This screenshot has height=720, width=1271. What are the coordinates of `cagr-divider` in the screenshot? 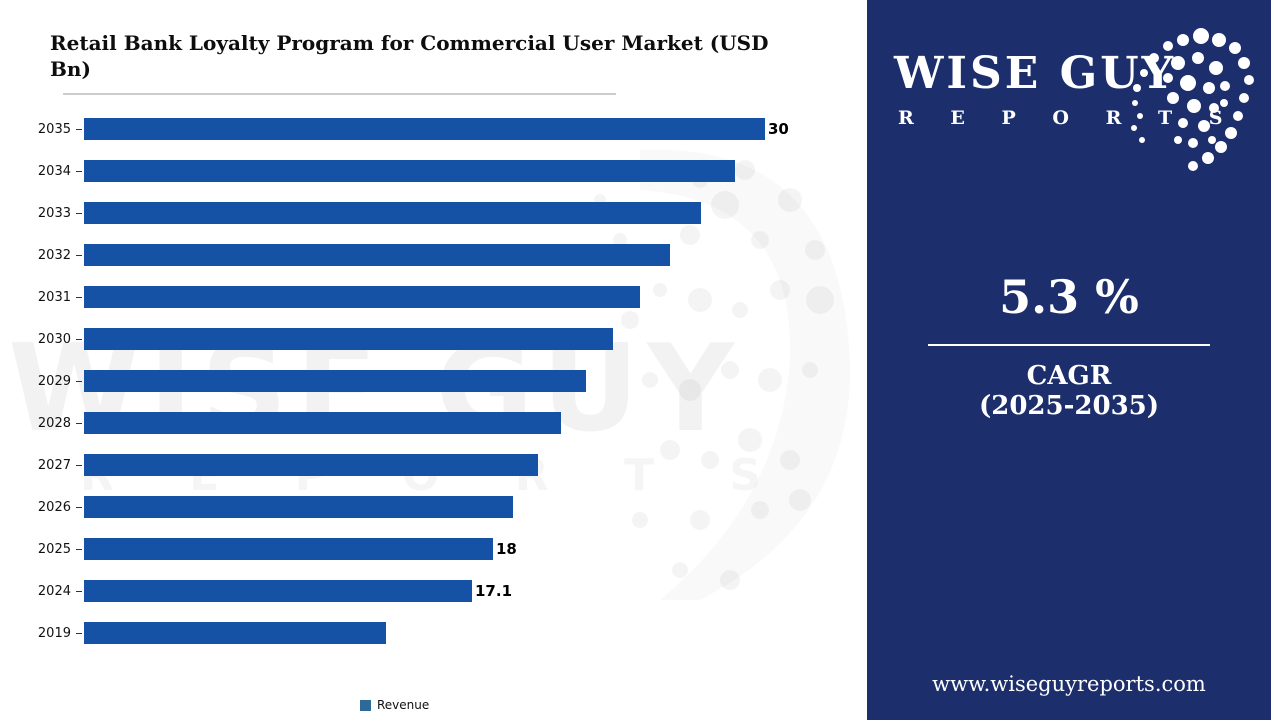 It's located at (1069, 345).